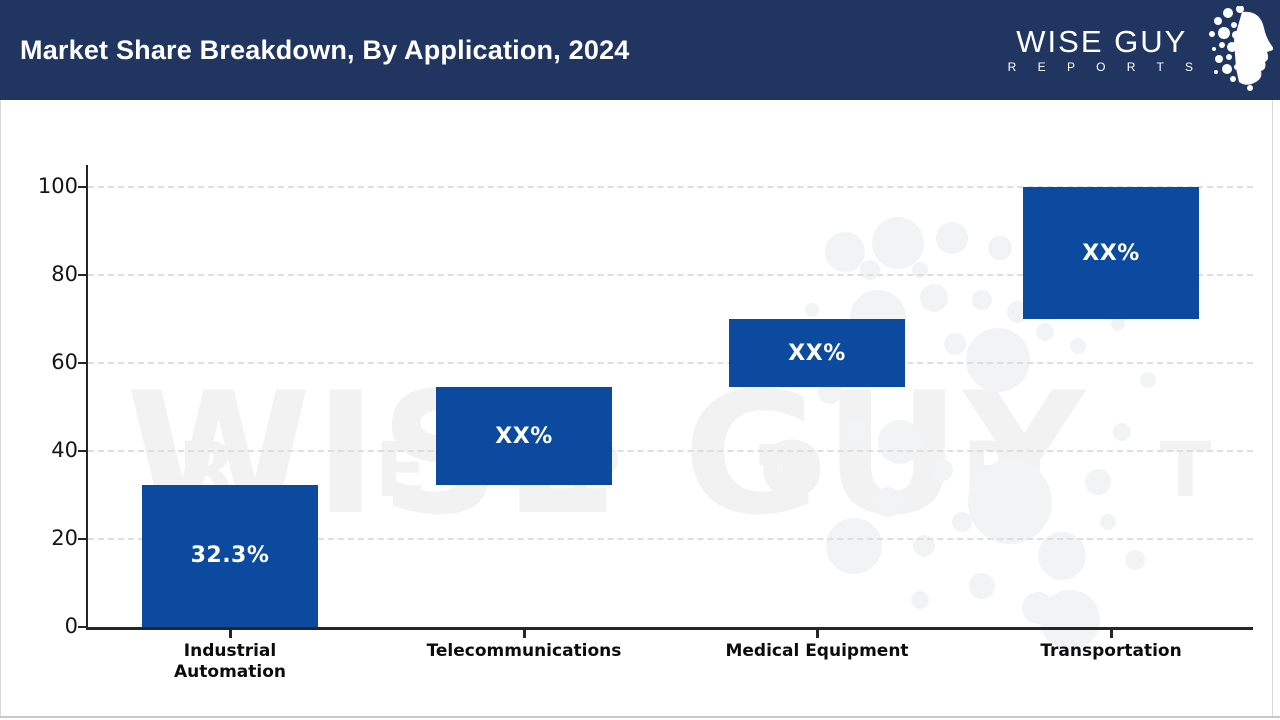 Image resolution: width=1280 pixels, height=720 pixels. I want to click on brand-subtitle-text: R E P O R T S, so click(1104, 67).